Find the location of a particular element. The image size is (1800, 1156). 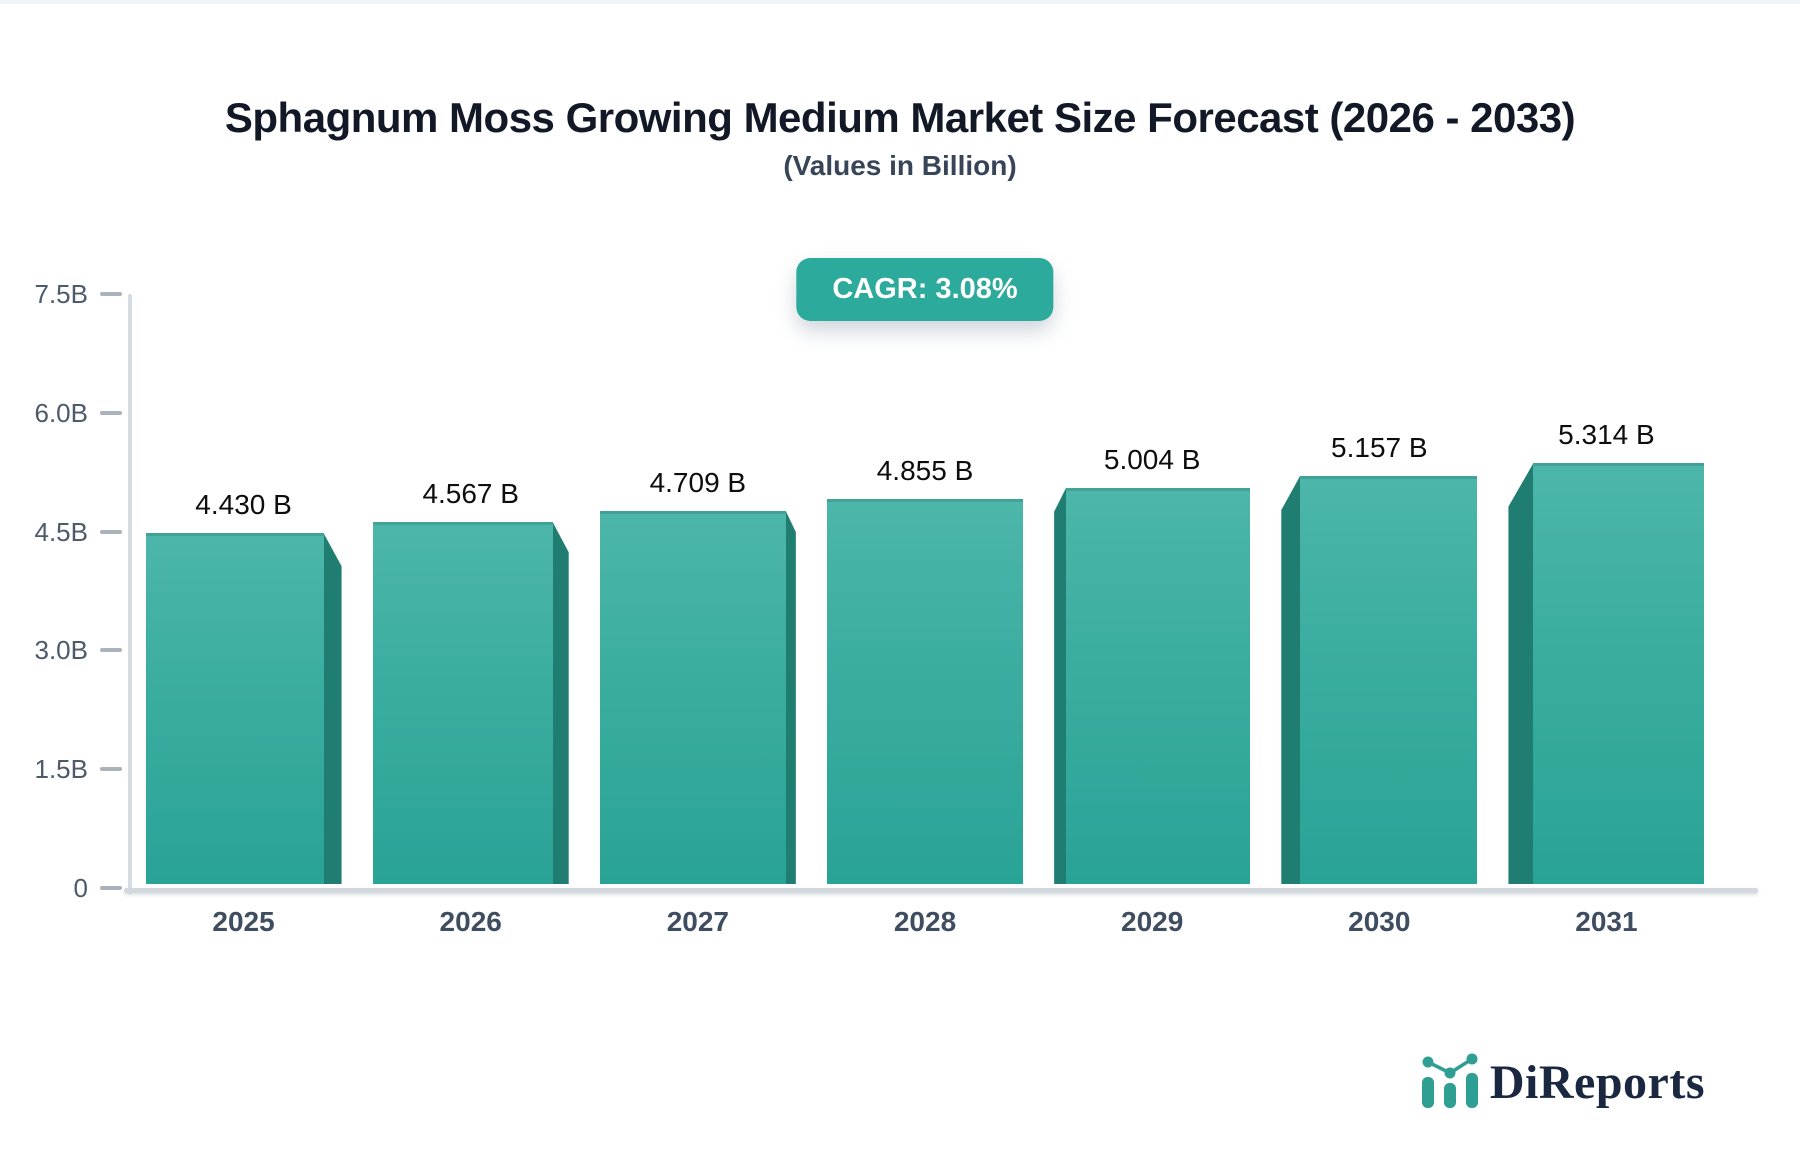

y-axis-tick-label: 0 is located at coordinates (80, 888).